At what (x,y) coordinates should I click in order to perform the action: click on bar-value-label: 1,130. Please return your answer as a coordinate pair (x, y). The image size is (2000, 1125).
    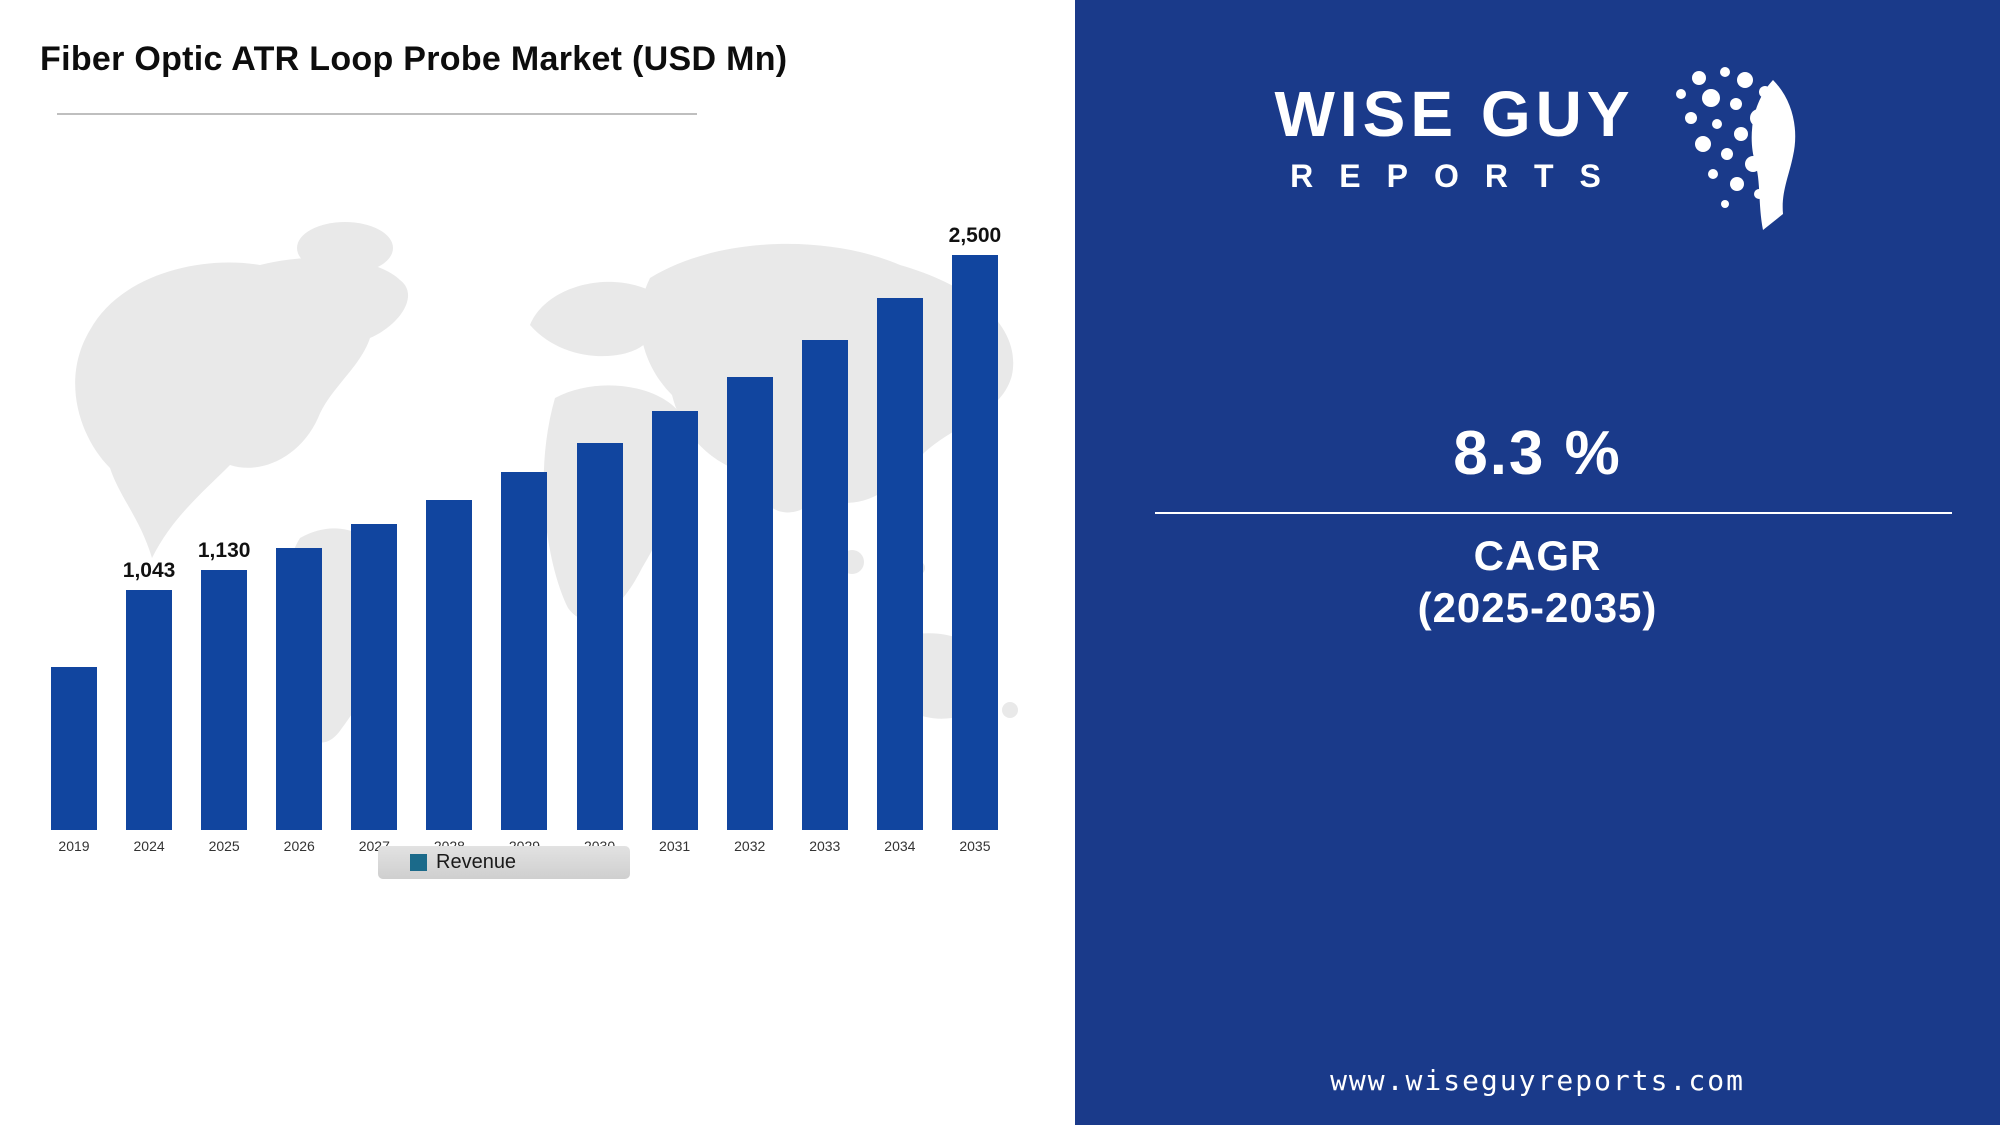
    Looking at the image, I should click on (224, 550).